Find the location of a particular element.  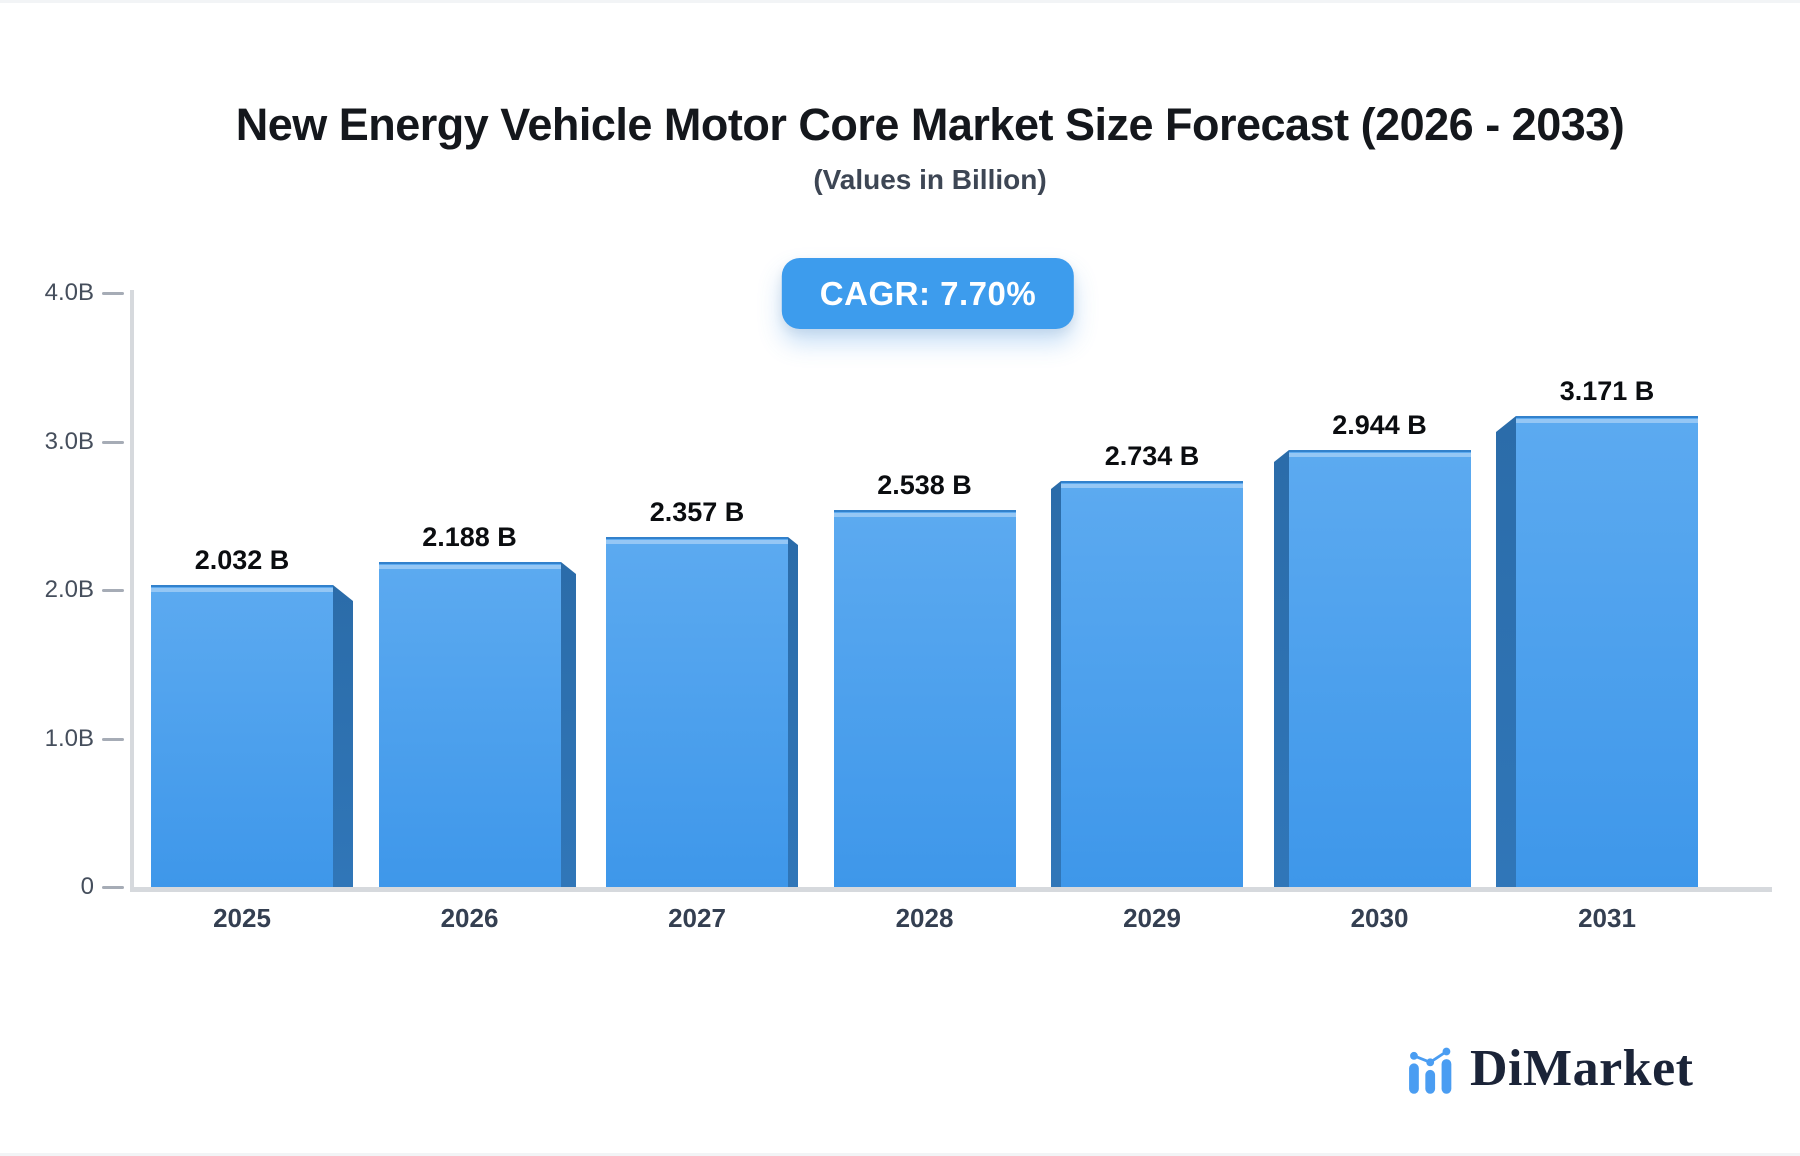

y-axis-tick-label: 3.0B is located at coordinates (69, 441).